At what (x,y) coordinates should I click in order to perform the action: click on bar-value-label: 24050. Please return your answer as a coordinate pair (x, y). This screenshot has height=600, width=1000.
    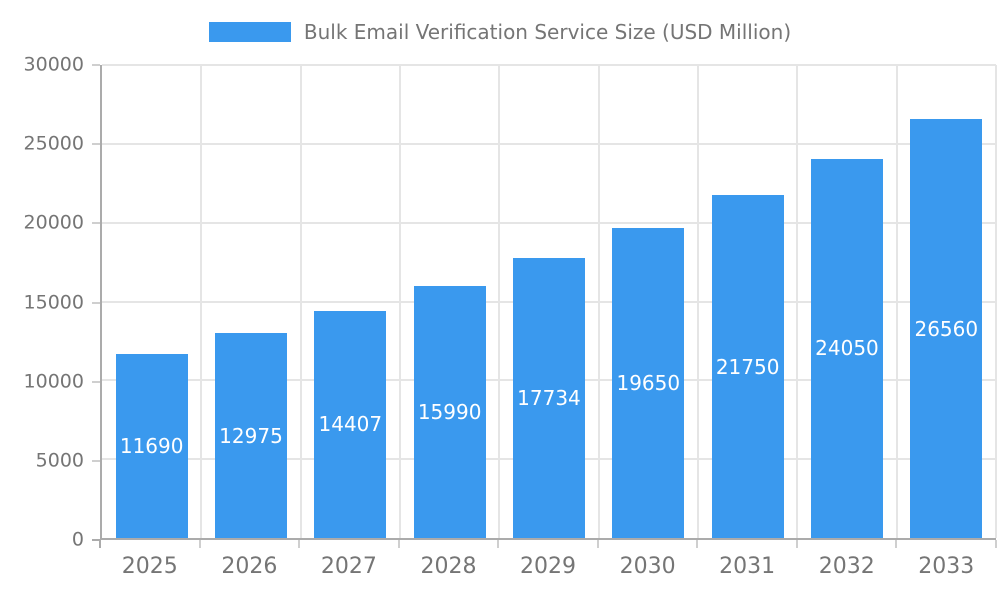
    Looking at the image, I should click on (847, 348).